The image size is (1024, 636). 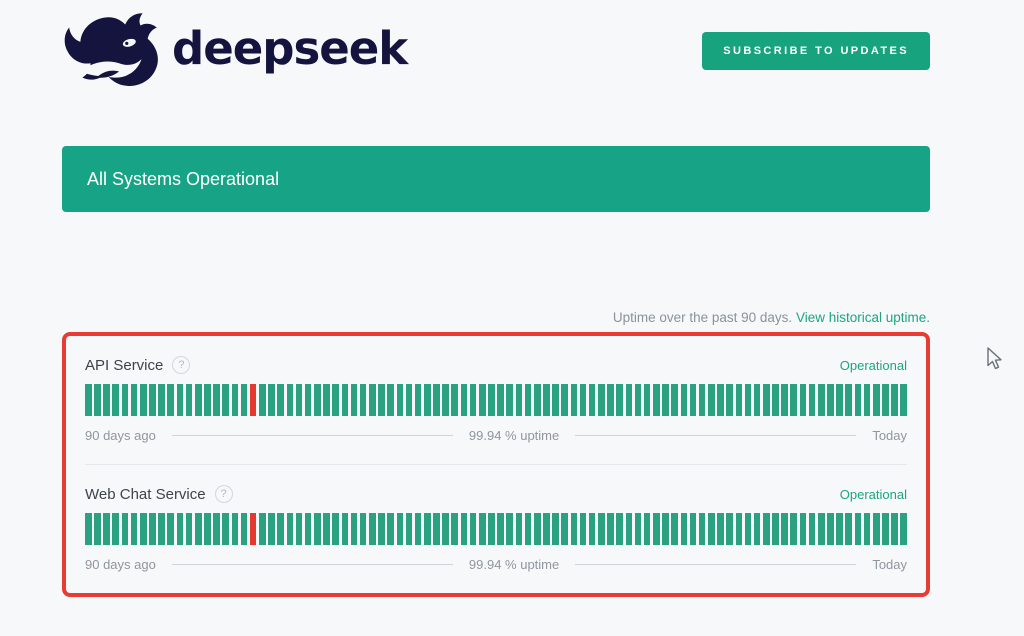 What do you see at coordinates (862, 317) in the screenshot?
I see `view-historical-uptime-link: View historical uptime.` at bounding box center [862, 317].